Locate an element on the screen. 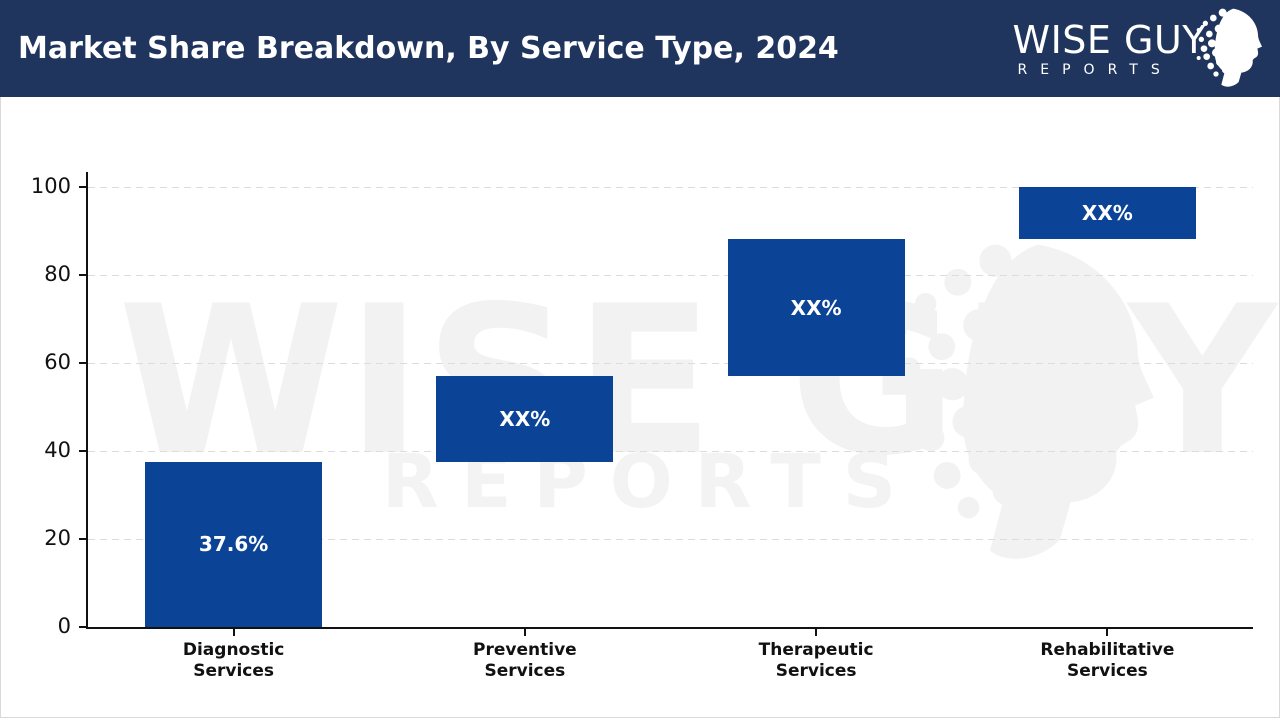 Image resolution: width=1280 pixels, height=720 pixels. x-category-label: Therapeutic Services is located at coordinates (816, 661).